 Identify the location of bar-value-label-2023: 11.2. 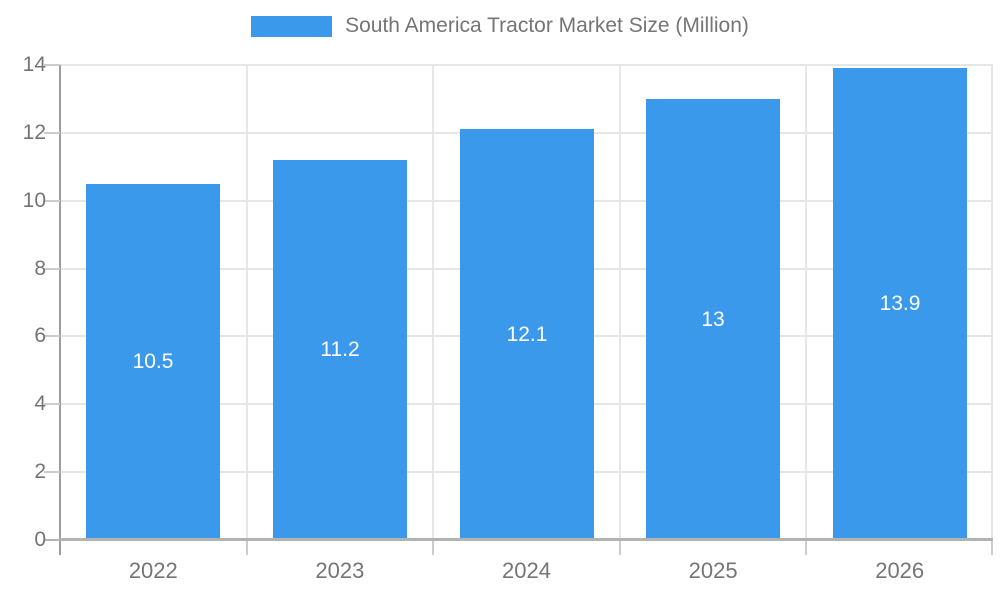
(340, 349).